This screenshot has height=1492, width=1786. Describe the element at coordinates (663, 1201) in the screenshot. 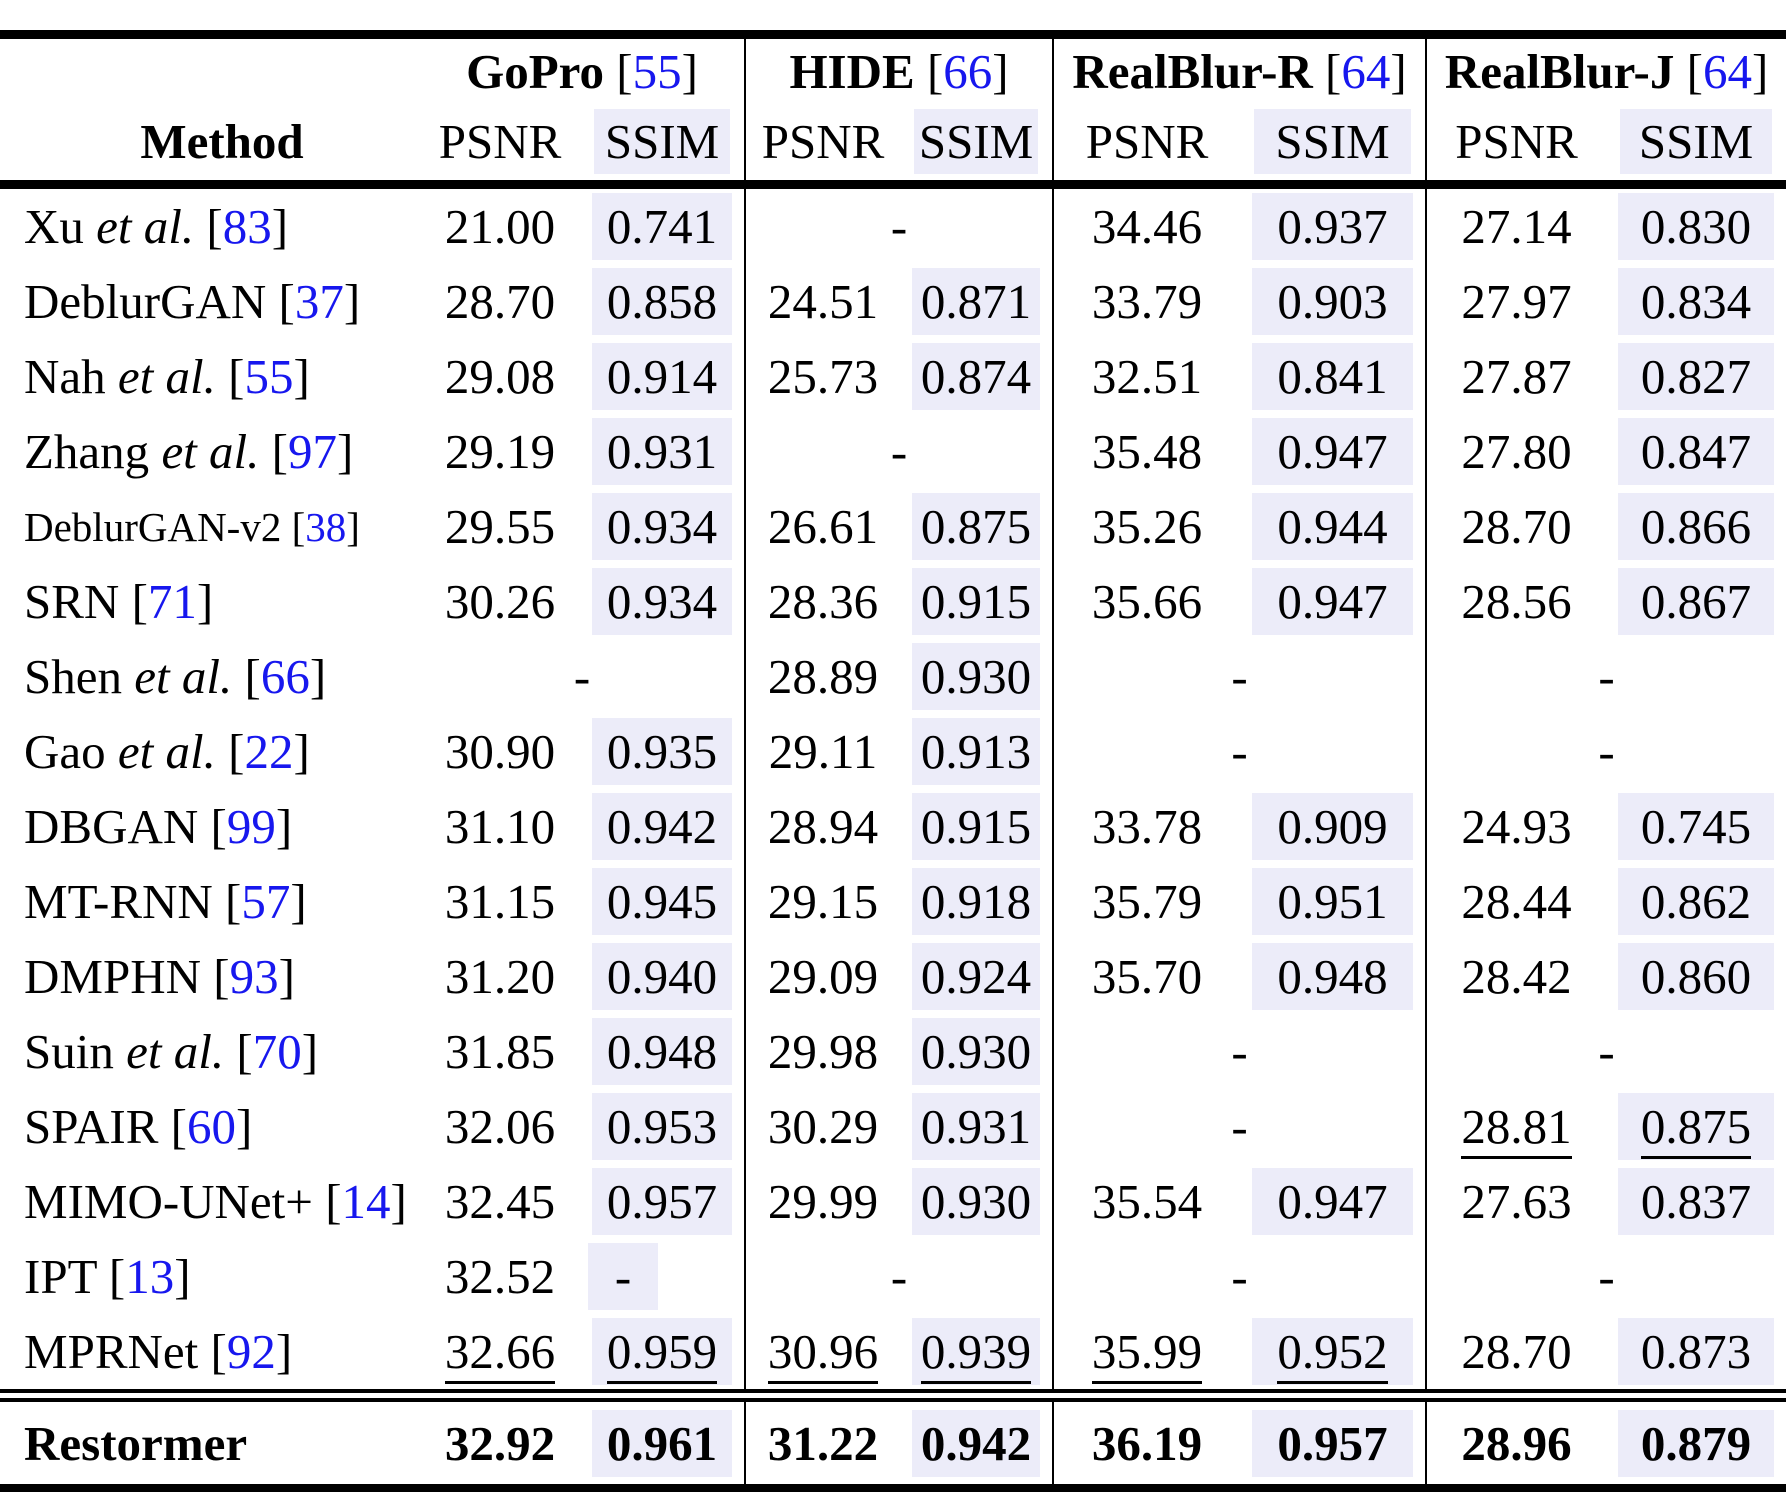

I see `ssim-cell: 0.957` at that location.